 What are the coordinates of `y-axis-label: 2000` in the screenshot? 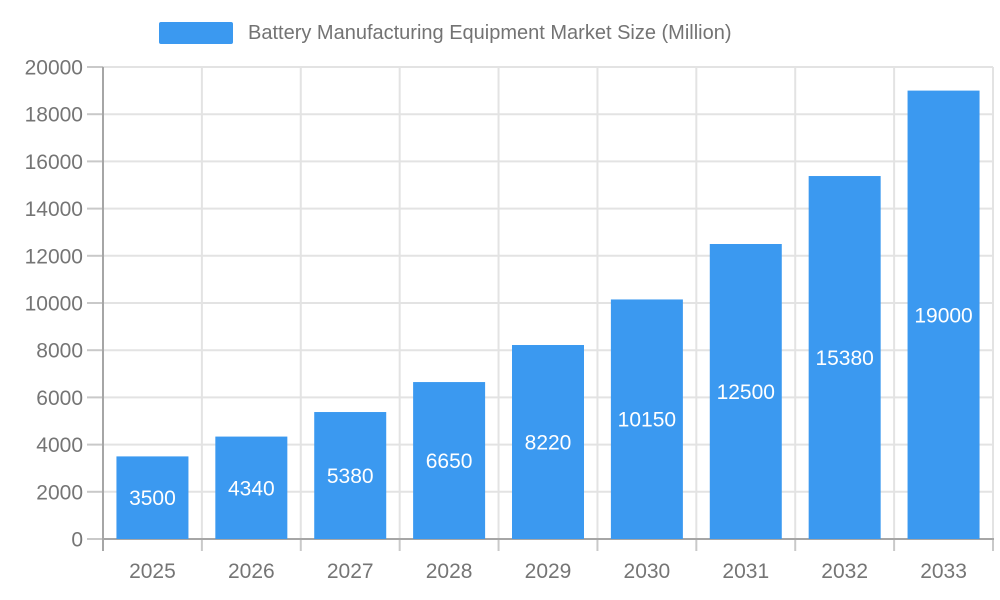 It's located at (59, 492).